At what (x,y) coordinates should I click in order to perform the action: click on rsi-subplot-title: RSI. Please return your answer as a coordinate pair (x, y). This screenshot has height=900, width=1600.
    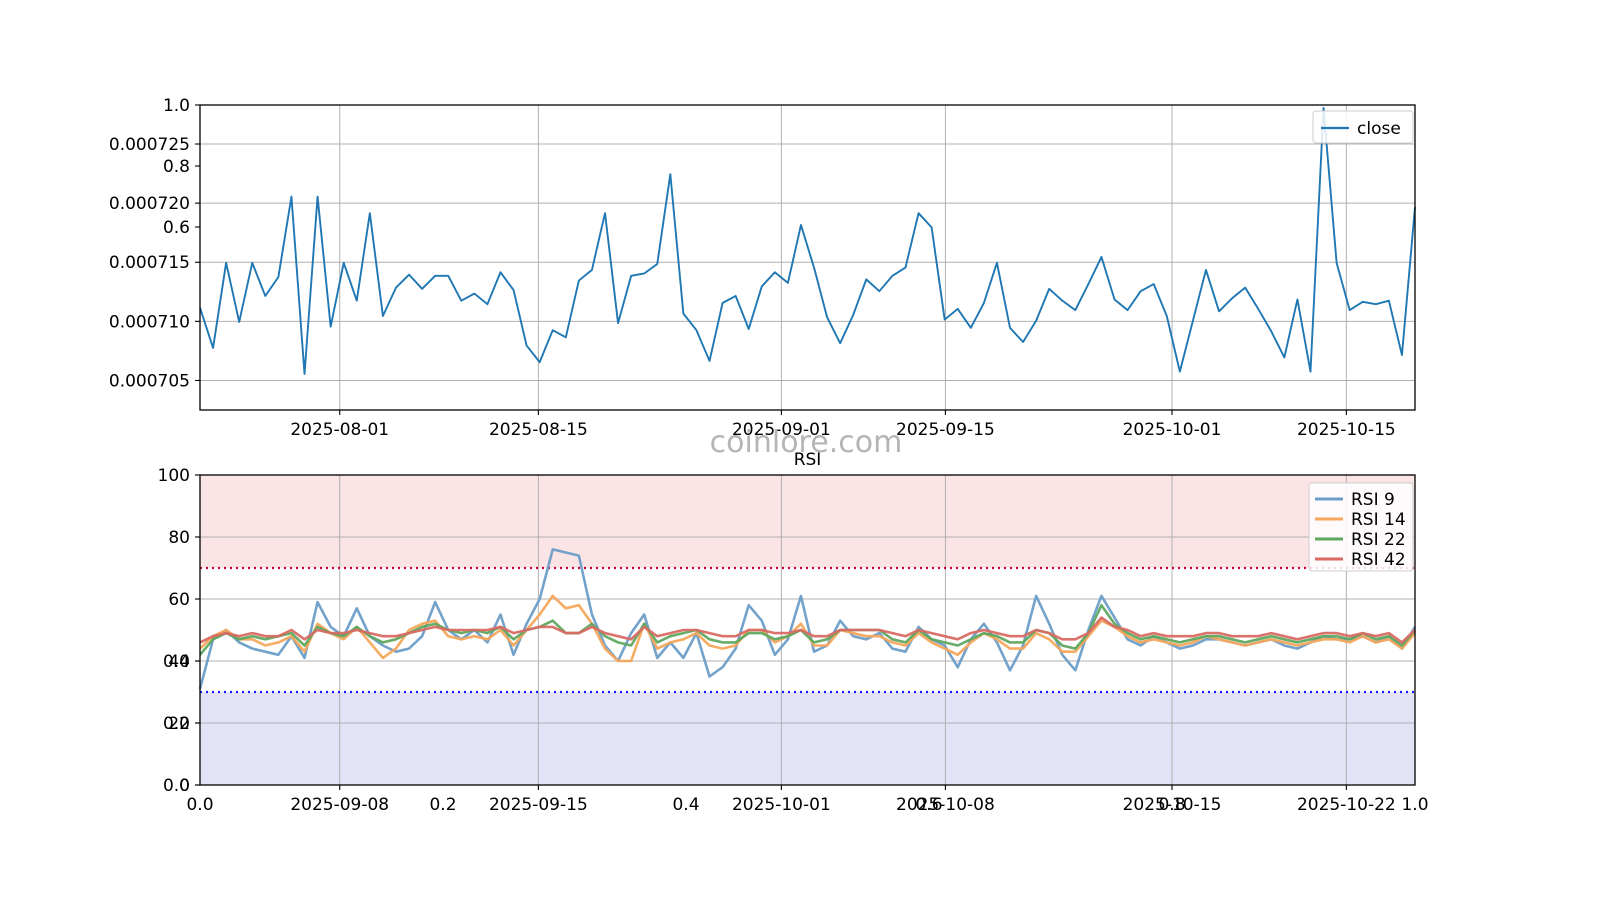
    Looking at the image, I should click on (808, 460).